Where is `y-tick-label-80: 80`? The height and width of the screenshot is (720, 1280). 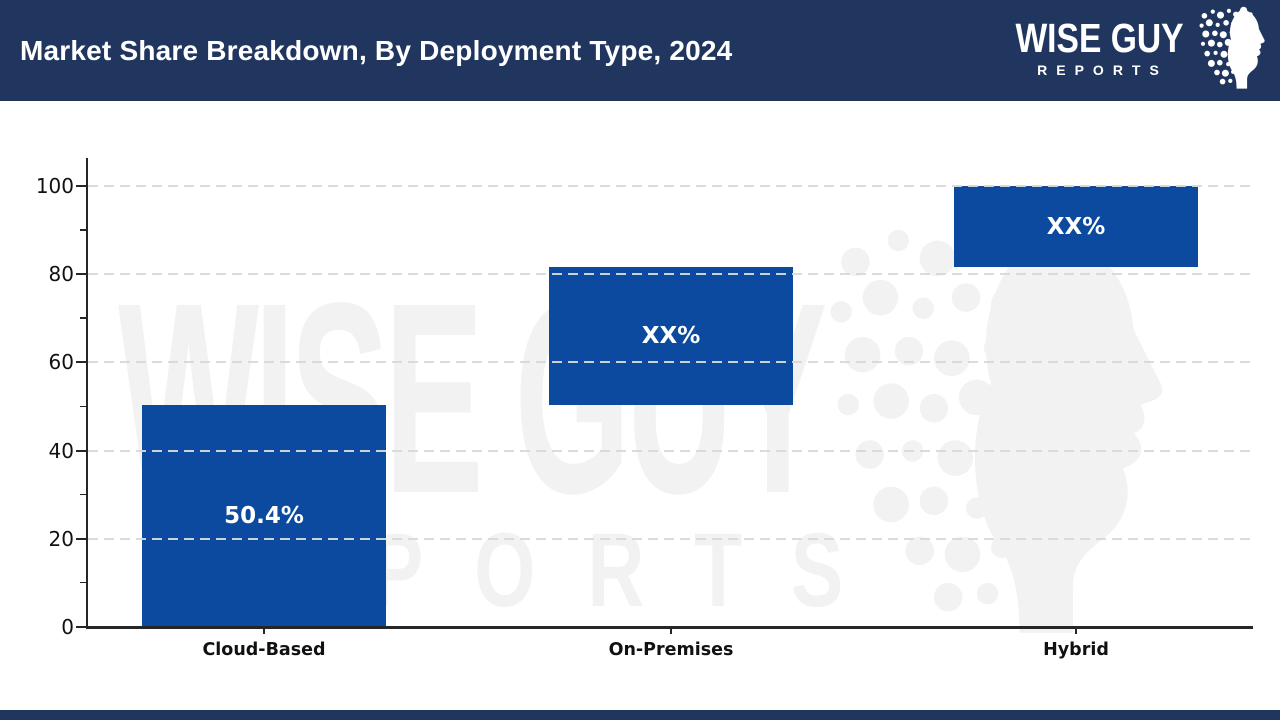 y-tick-label-80: 80 is located at coordinates (61, 274).